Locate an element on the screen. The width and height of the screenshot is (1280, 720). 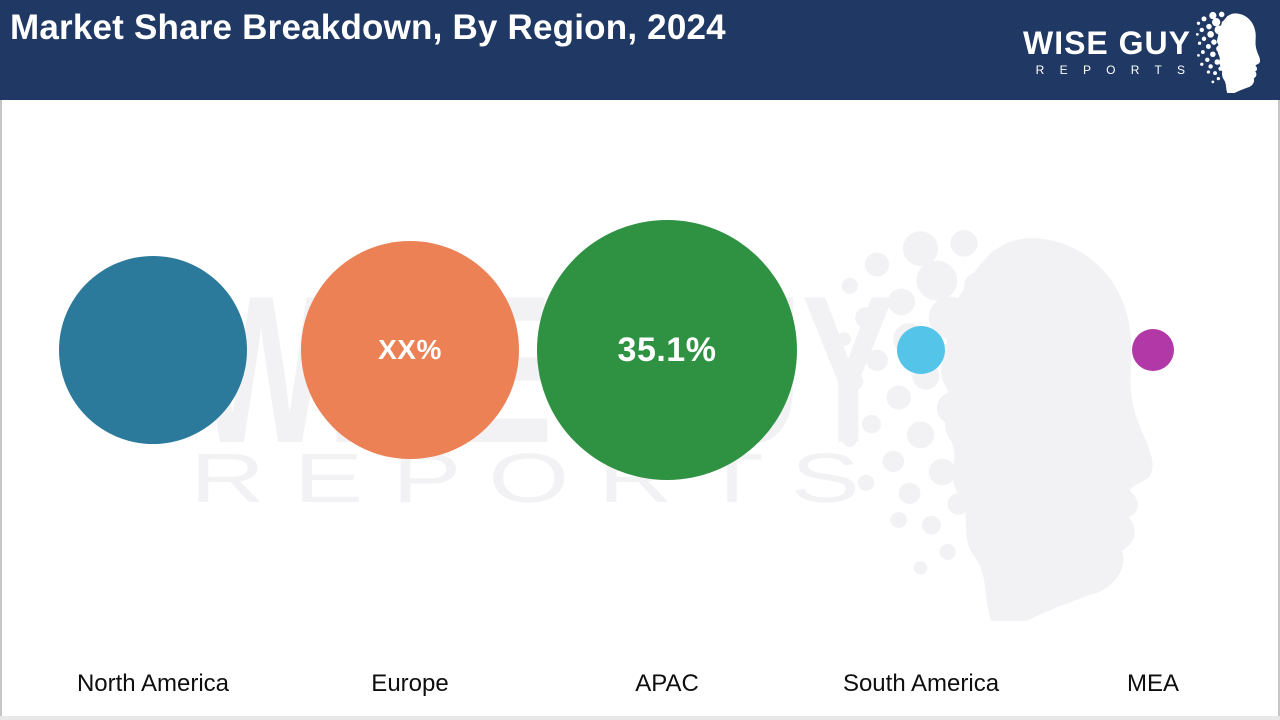
brand-logo: WISE GUY R E P O R T S is located at coordinates (1144, 51).